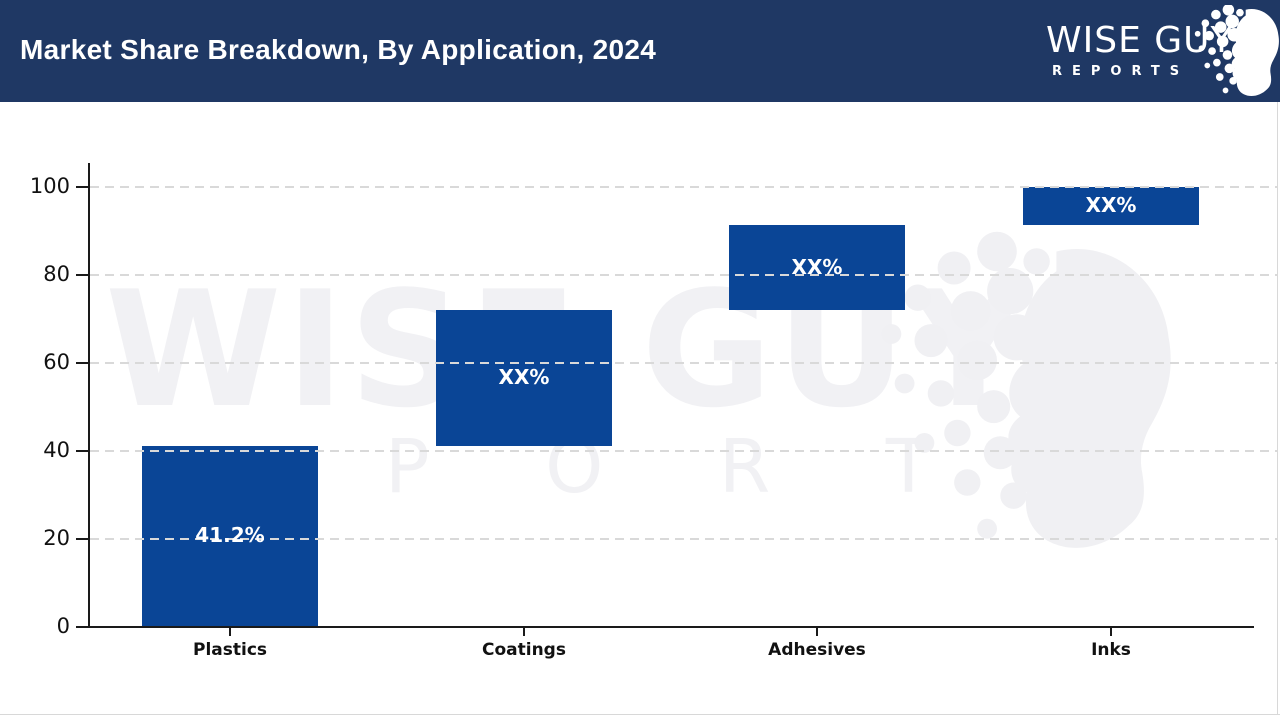 The width and height of the screenshot is (1280, 720). I want to click on y-tick-label: 80, so click(56, 273).